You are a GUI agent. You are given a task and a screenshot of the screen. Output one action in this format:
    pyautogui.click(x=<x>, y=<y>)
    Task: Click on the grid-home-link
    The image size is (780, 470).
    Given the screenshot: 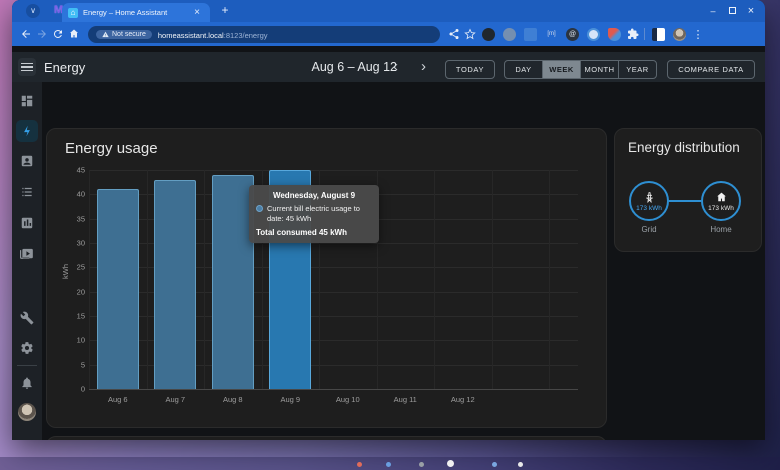 What is the action you would take?
    pyautogui.click(x=685, y=201)
    